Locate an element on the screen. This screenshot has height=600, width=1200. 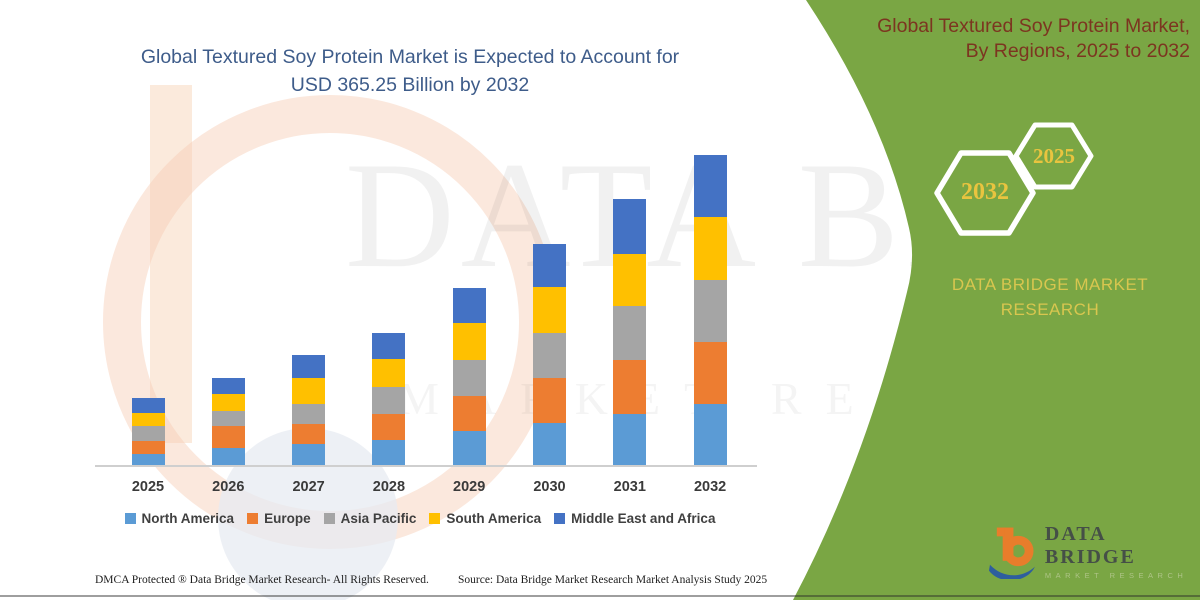
panel-title-line1: Global Textured Soy Protein Market, is located at coordinates (1033, 26).